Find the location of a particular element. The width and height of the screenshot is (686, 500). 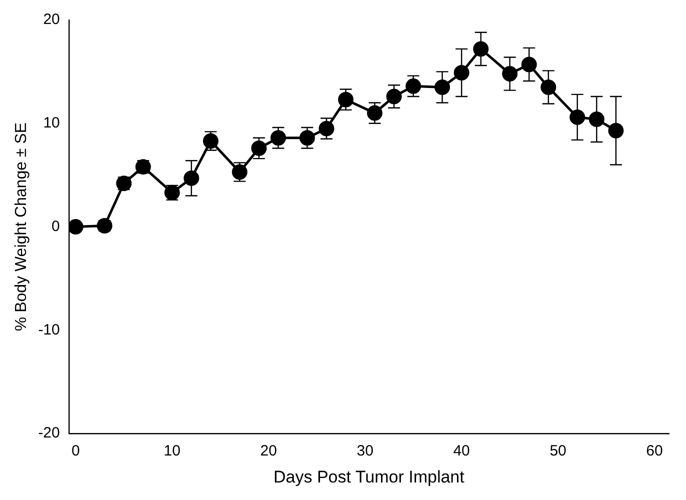

x-tick-label: 50 is located at coordinates (558, 451).